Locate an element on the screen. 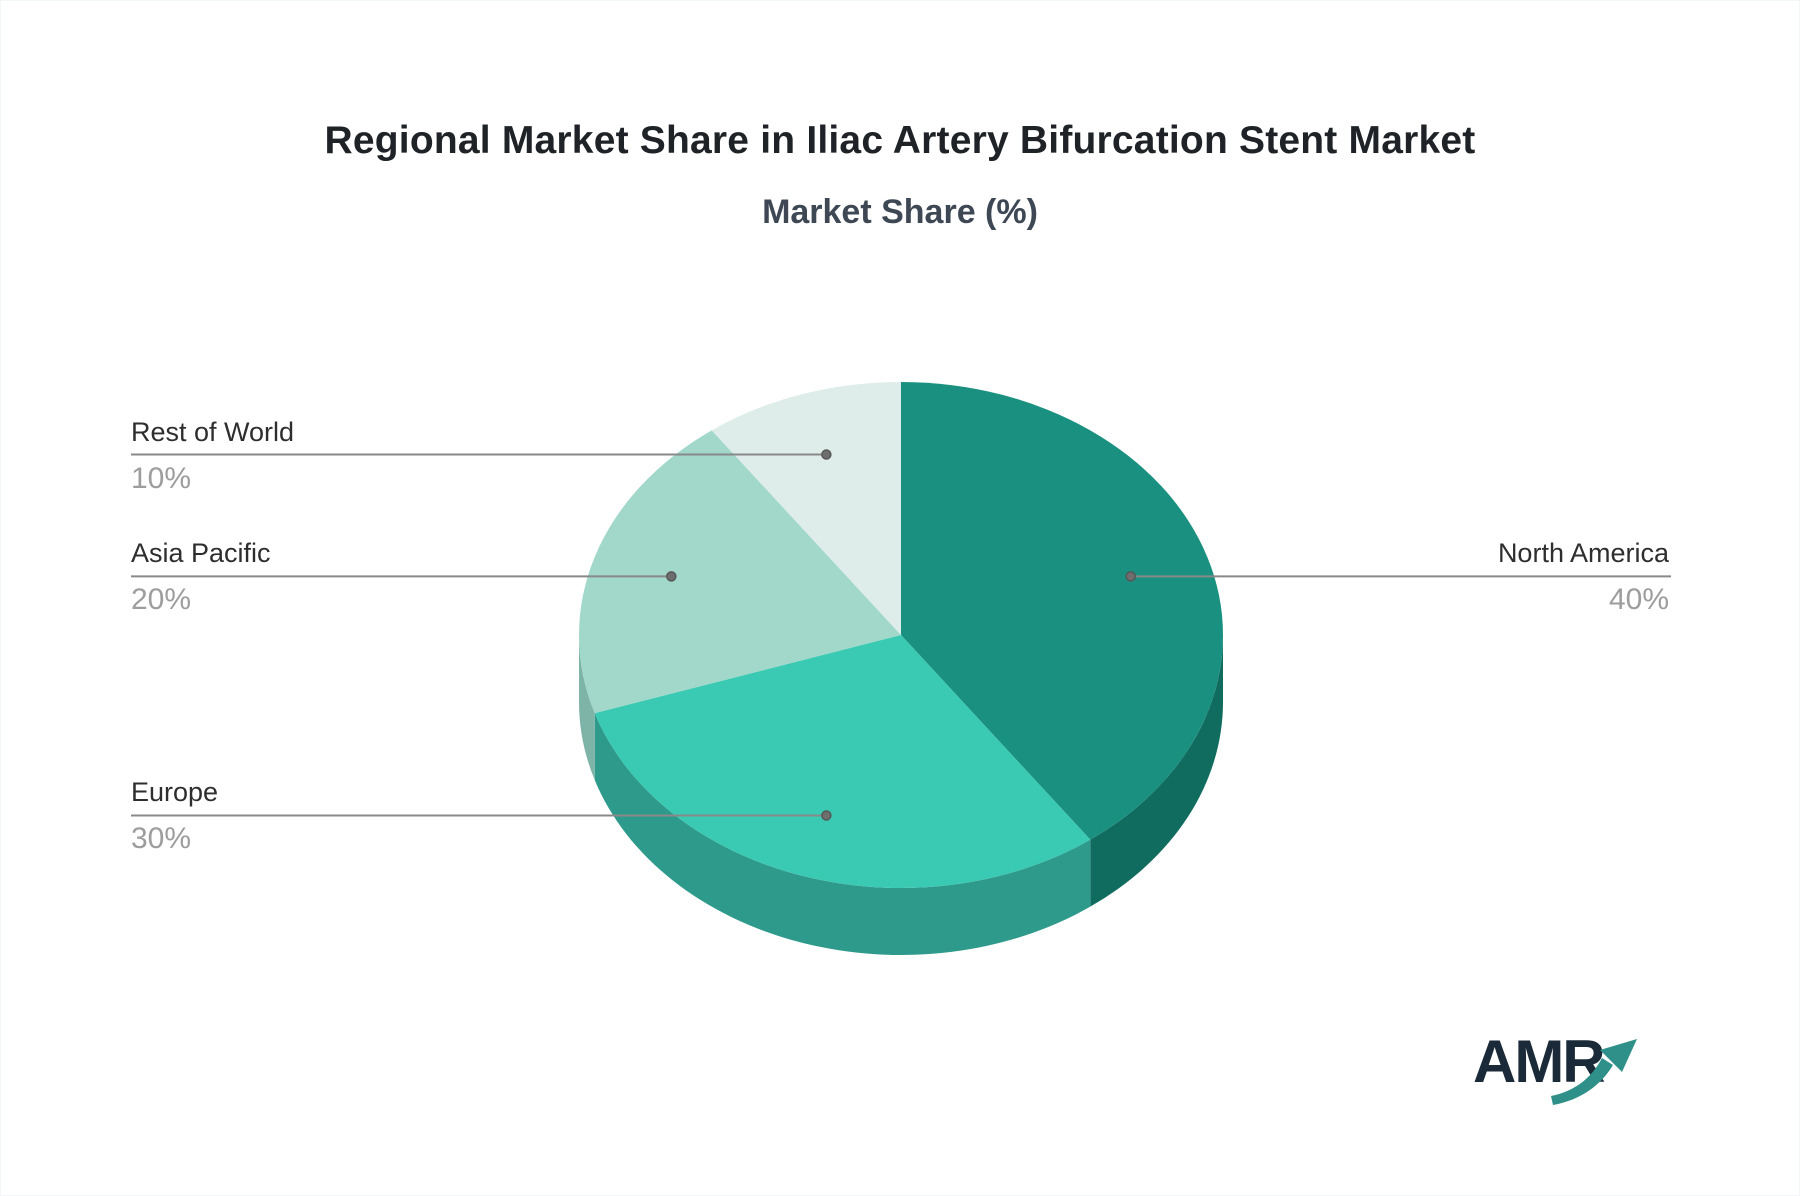 The height and width of the screenshot is (1196, 1800). callout-label: North America is located at coordinates (1583, 553).